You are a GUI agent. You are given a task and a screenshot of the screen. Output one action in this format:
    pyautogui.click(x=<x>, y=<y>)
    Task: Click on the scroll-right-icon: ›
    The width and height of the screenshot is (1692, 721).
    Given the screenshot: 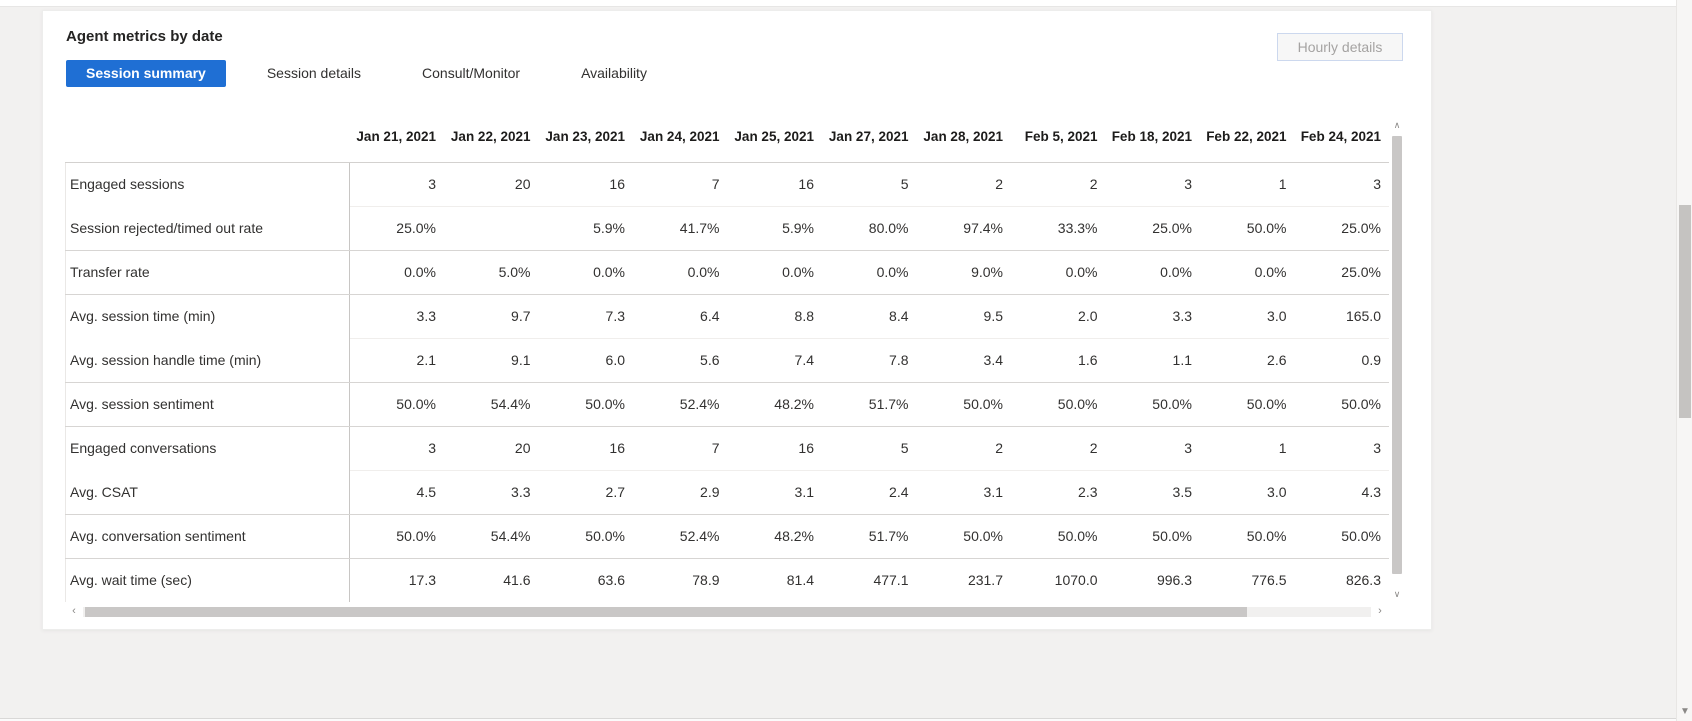 What is the action you would take?
    pyautogui.click(x=1380, y=611)
    